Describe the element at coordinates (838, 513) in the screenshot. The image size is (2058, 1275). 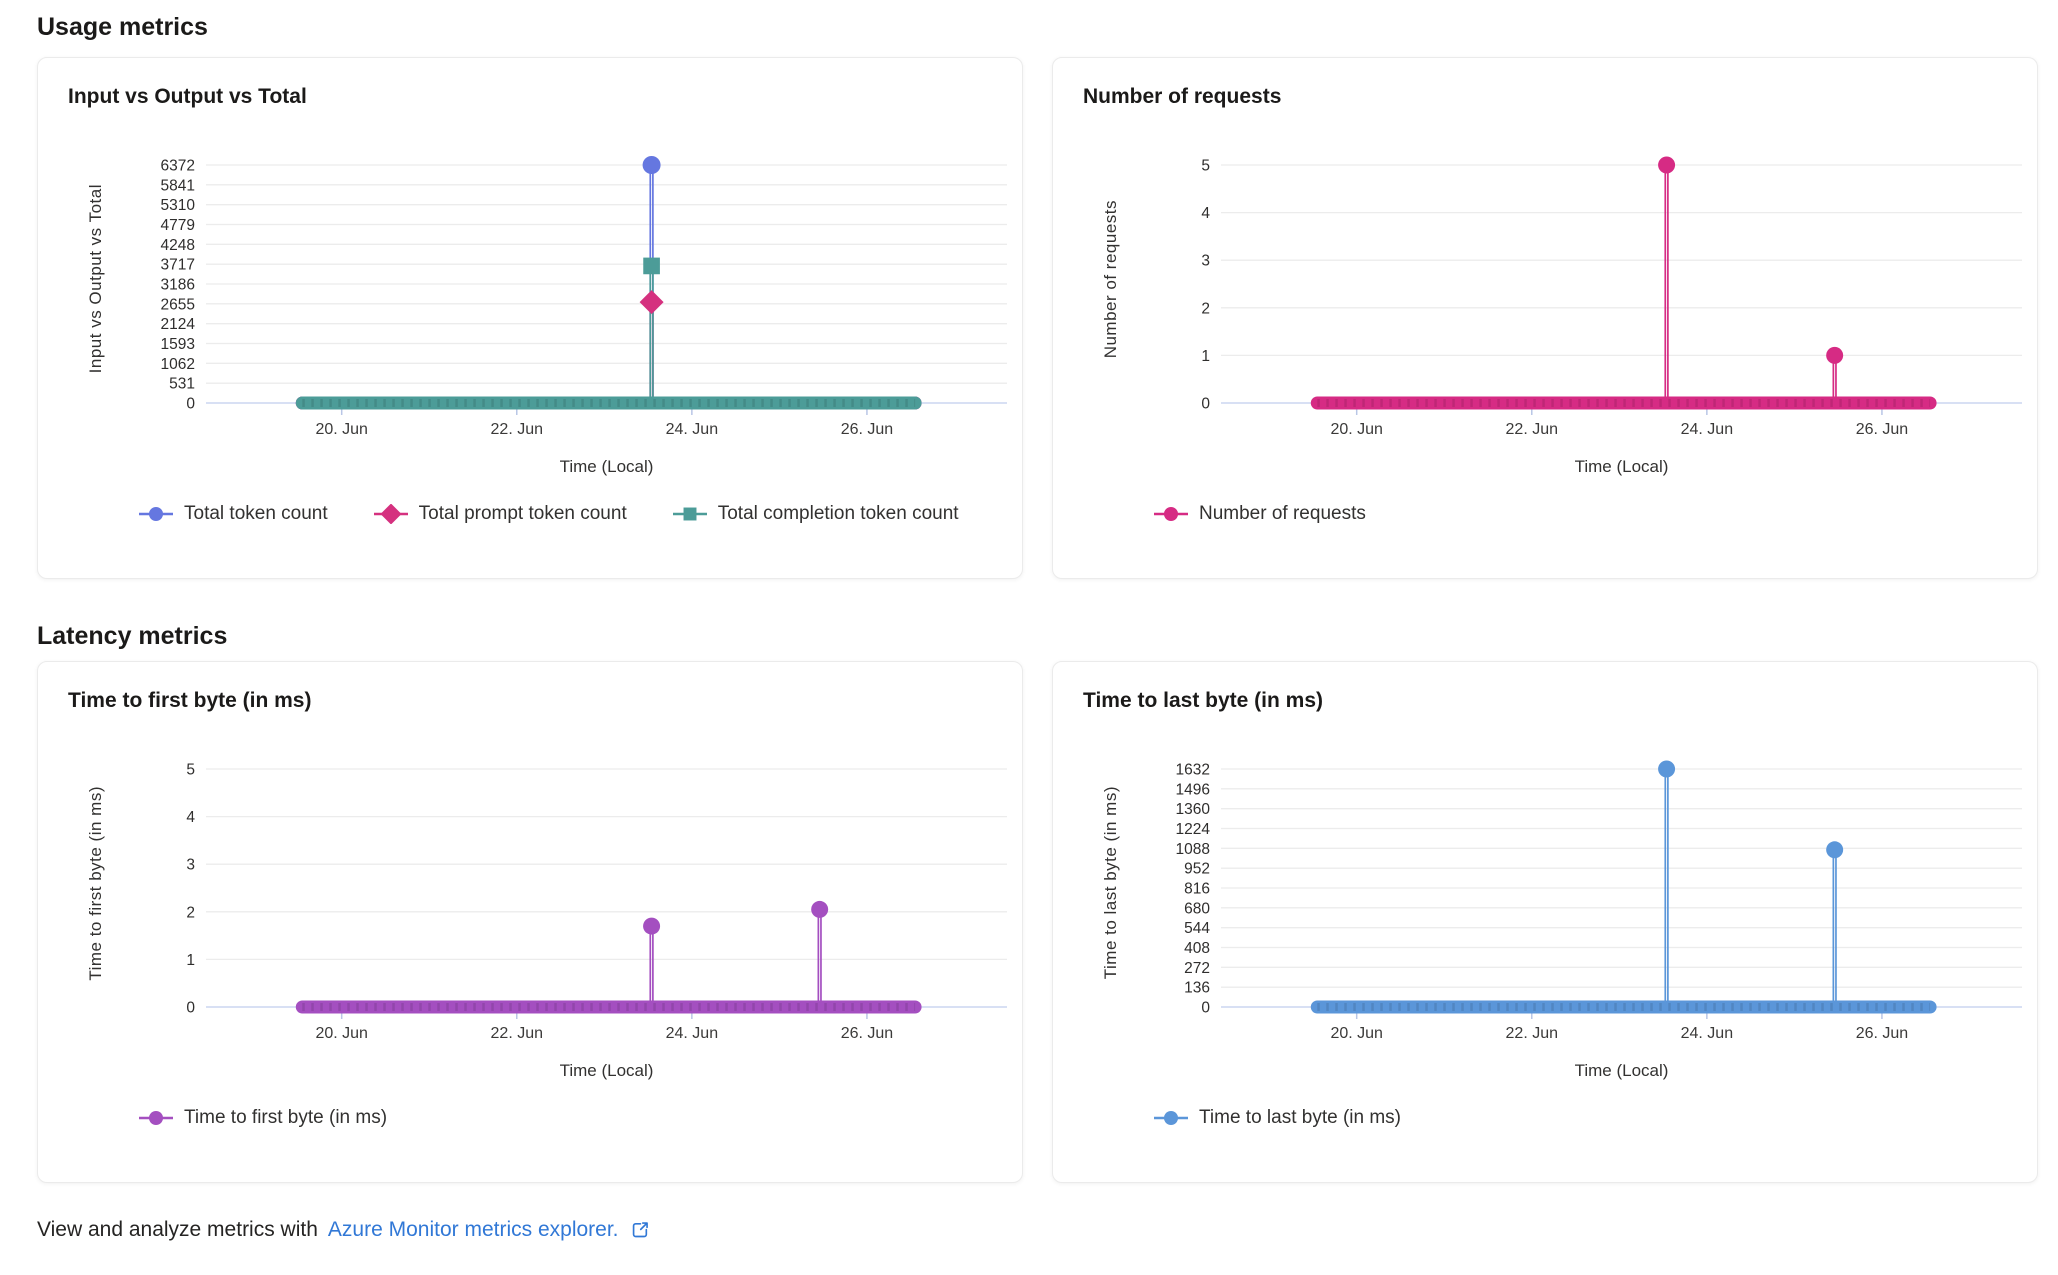
I see `legend-label: Total completion token count` at that location.